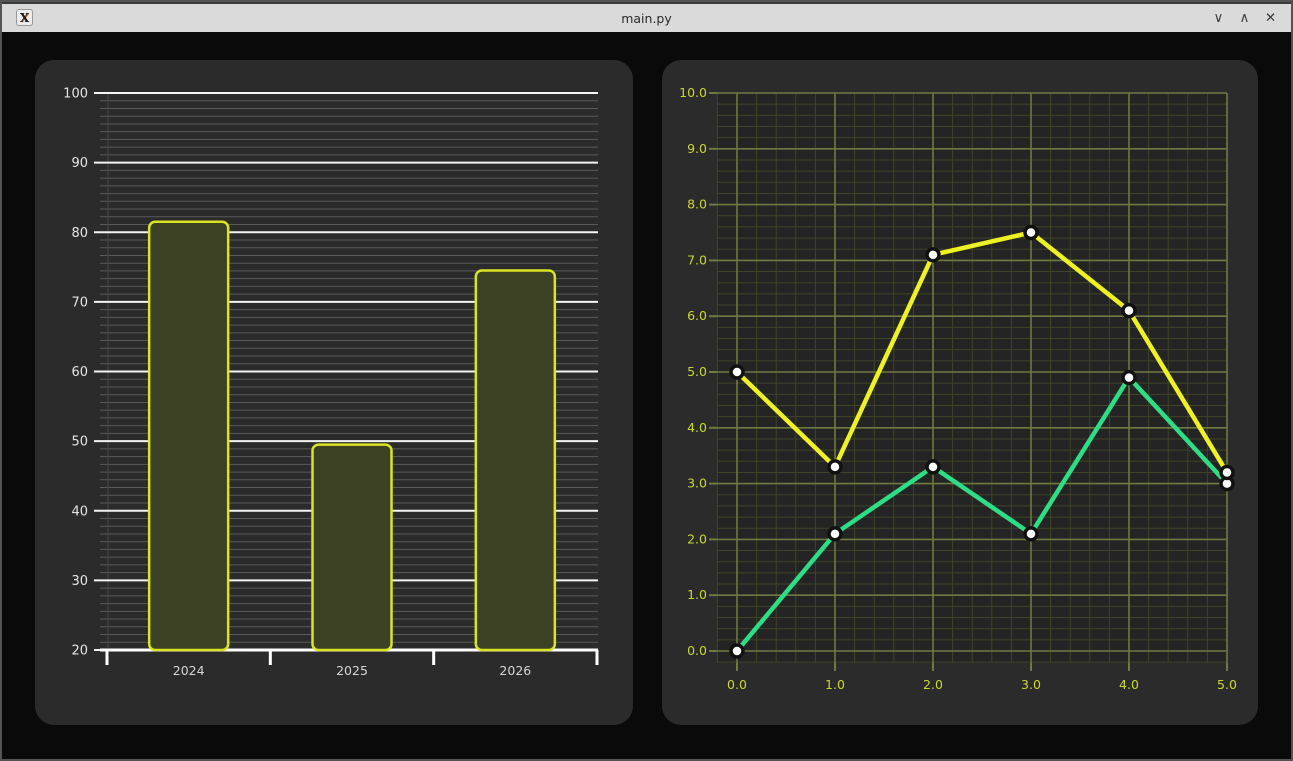  Describe the element at coordinates (75, 94) in the screenshot. I see `svg-text: 100` at that location.